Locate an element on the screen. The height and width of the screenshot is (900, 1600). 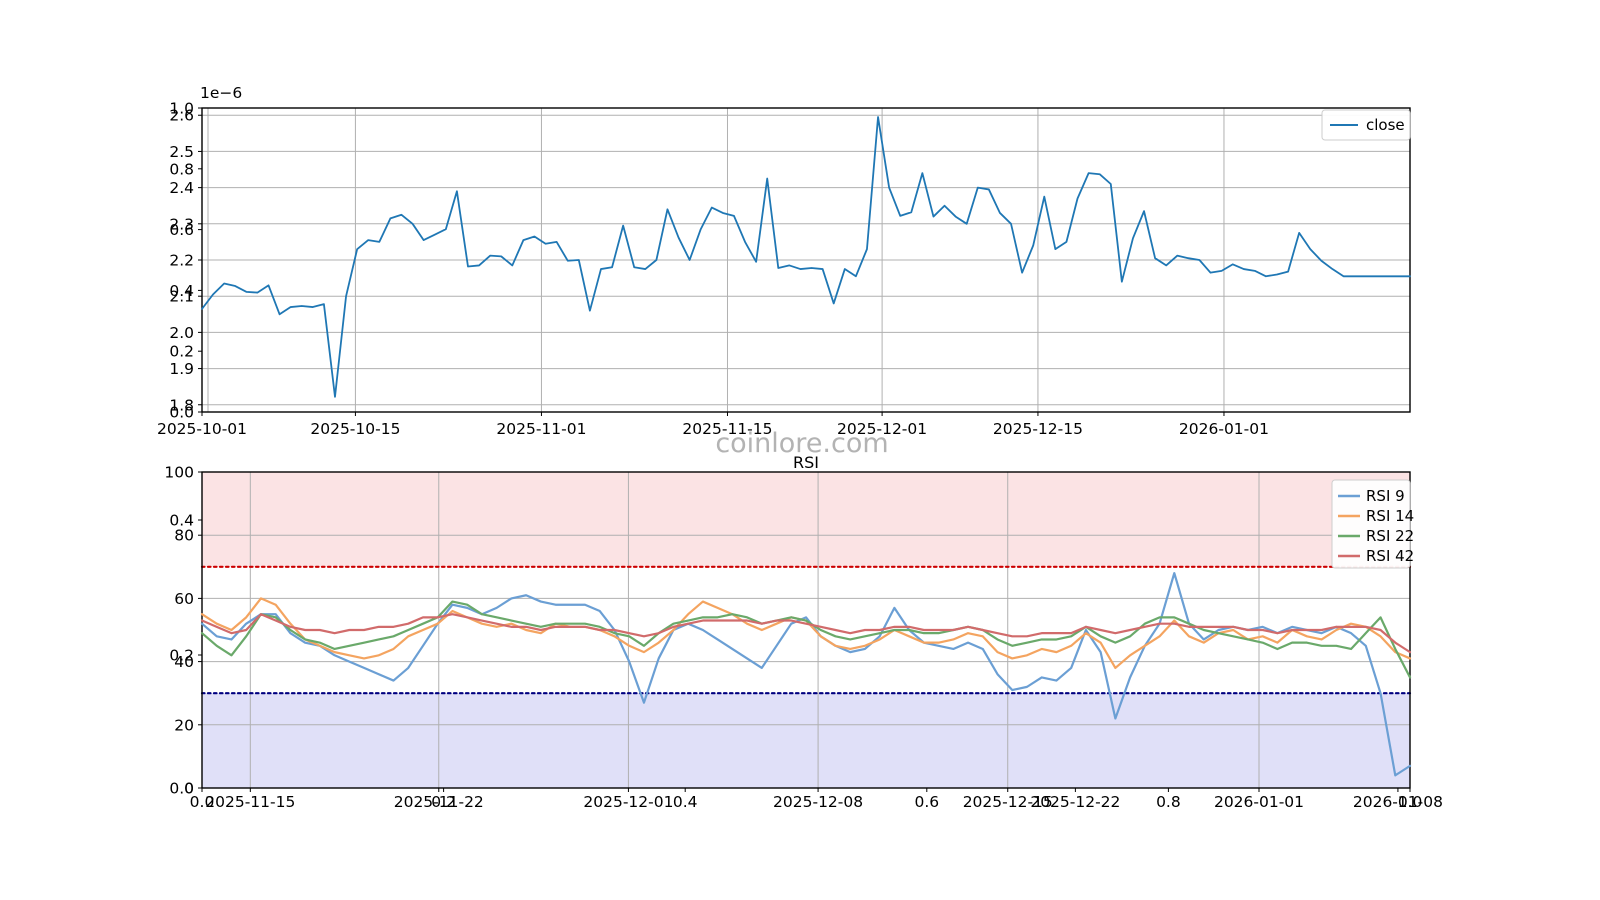
price-ytick-label: 1.9 is located at coordinates (181, 369).